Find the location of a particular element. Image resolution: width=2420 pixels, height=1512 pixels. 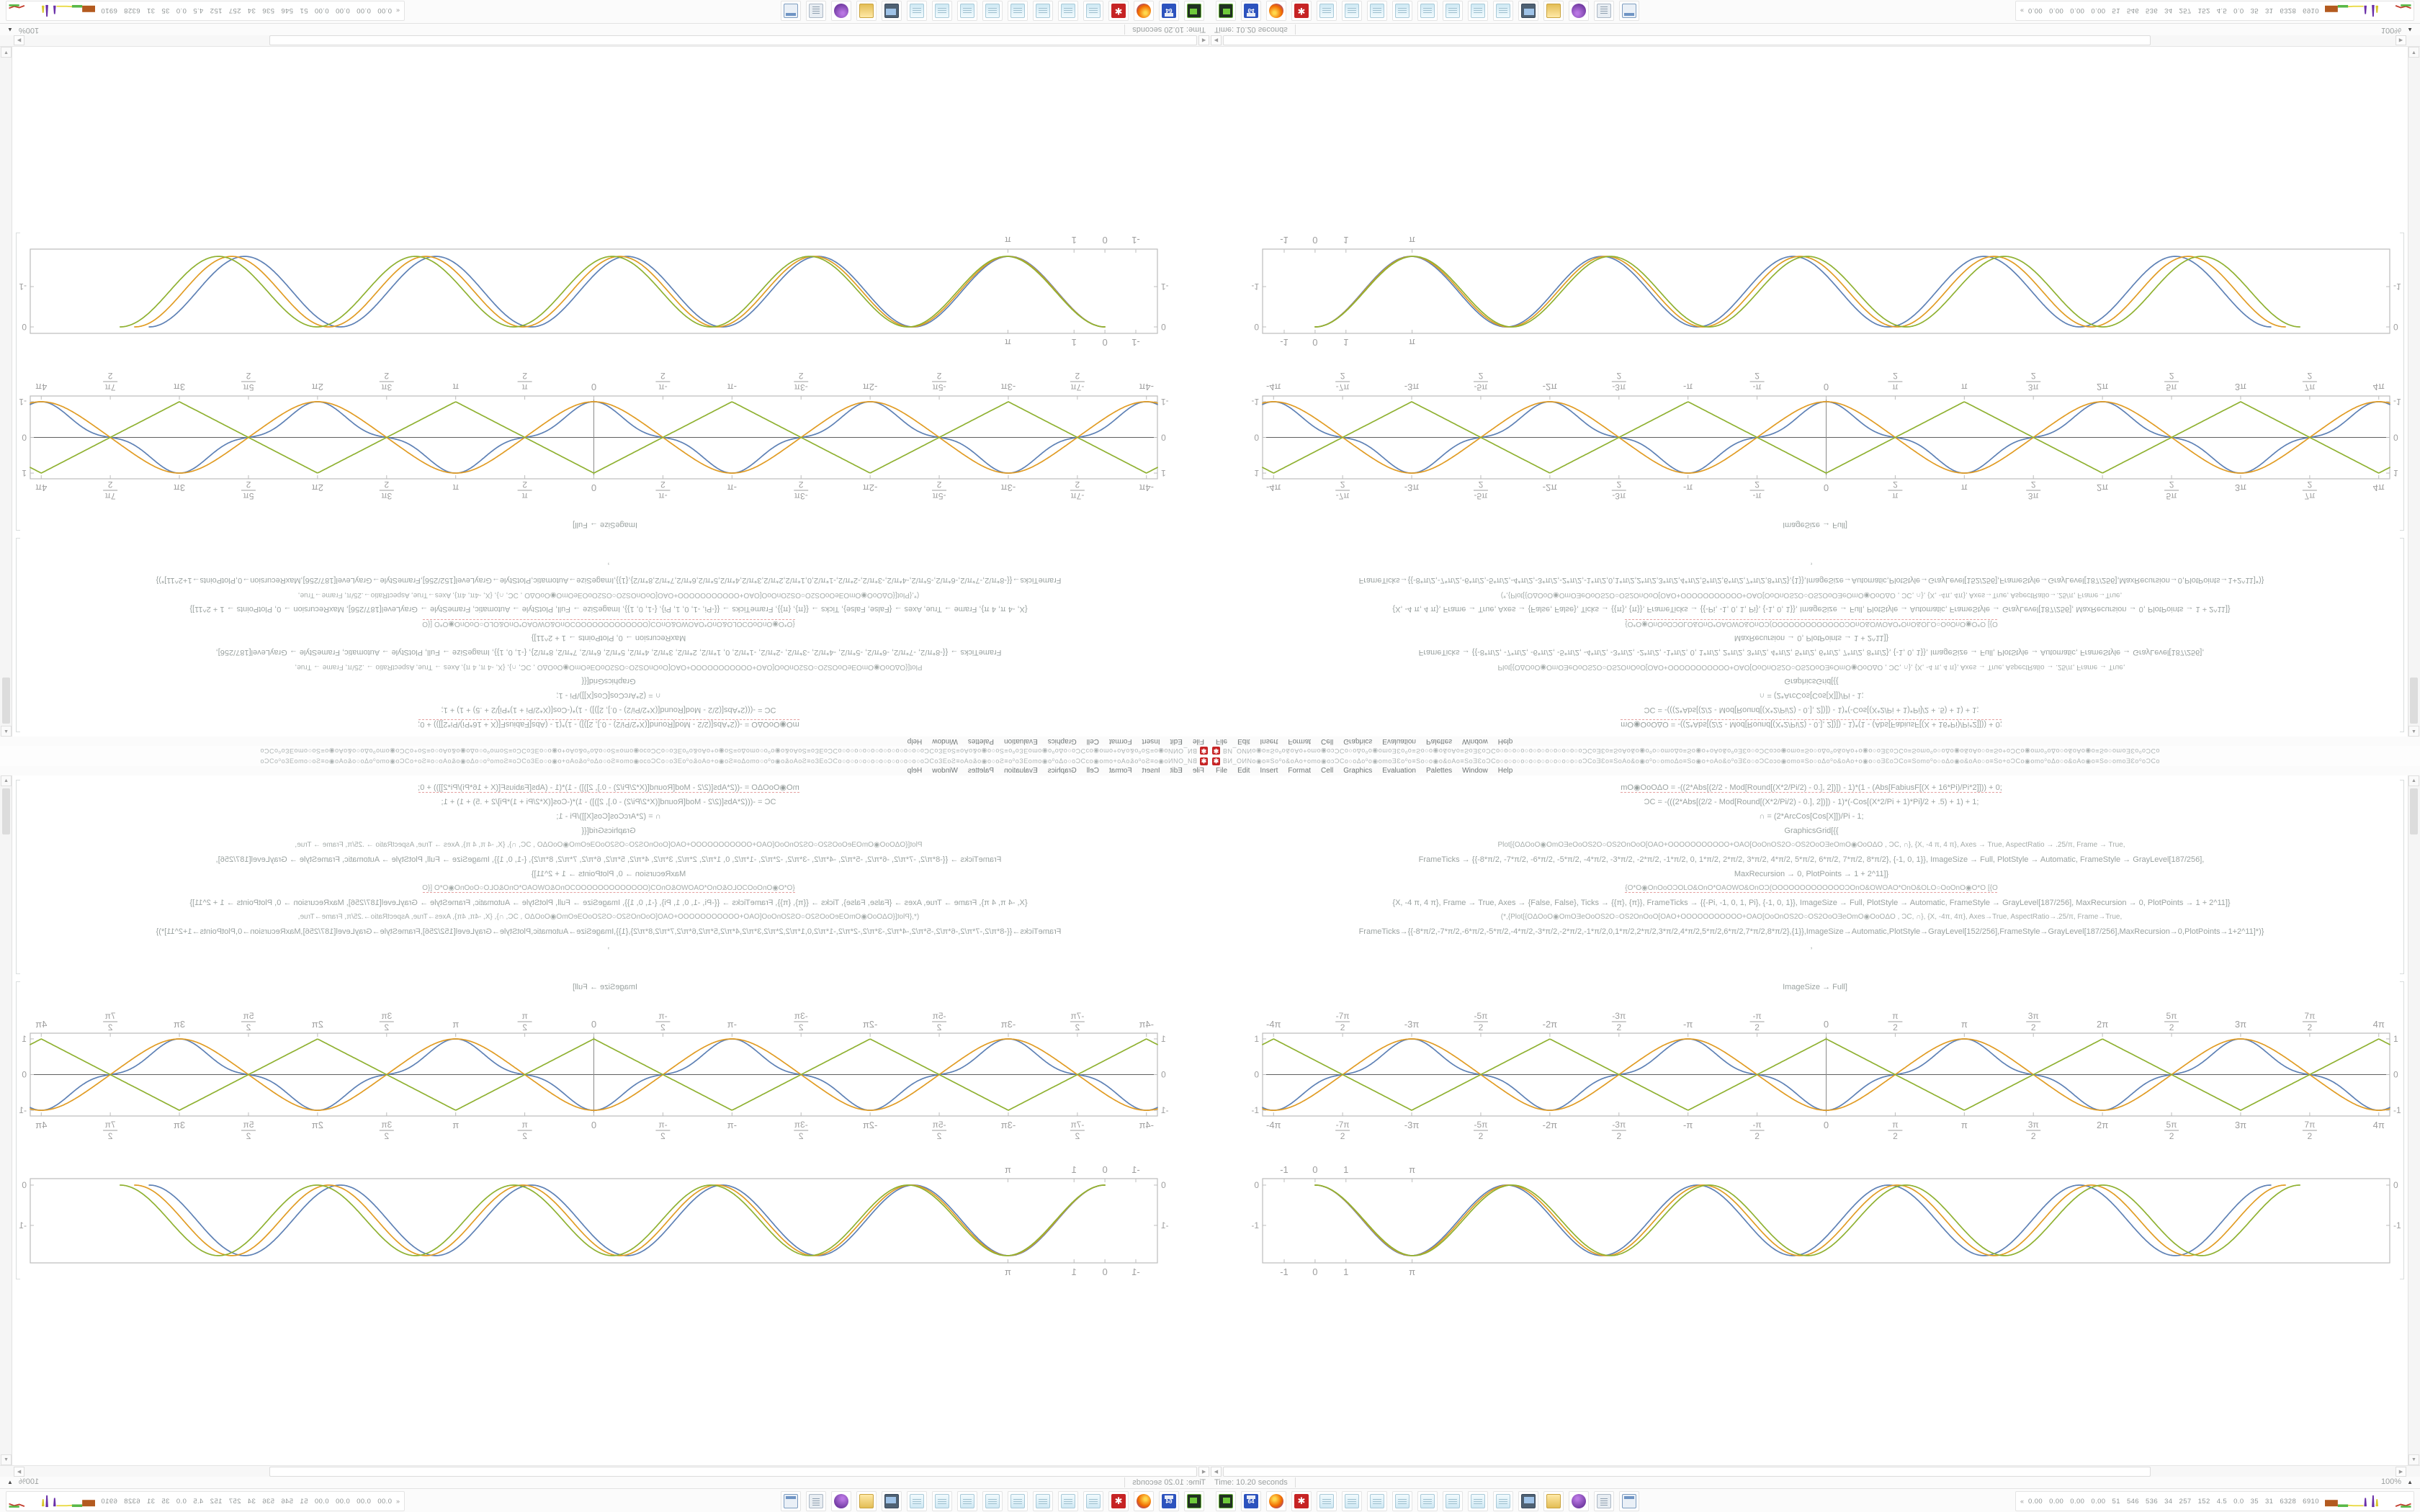

taskbar-icon-window-app is located at coordinates (1629, 1501).